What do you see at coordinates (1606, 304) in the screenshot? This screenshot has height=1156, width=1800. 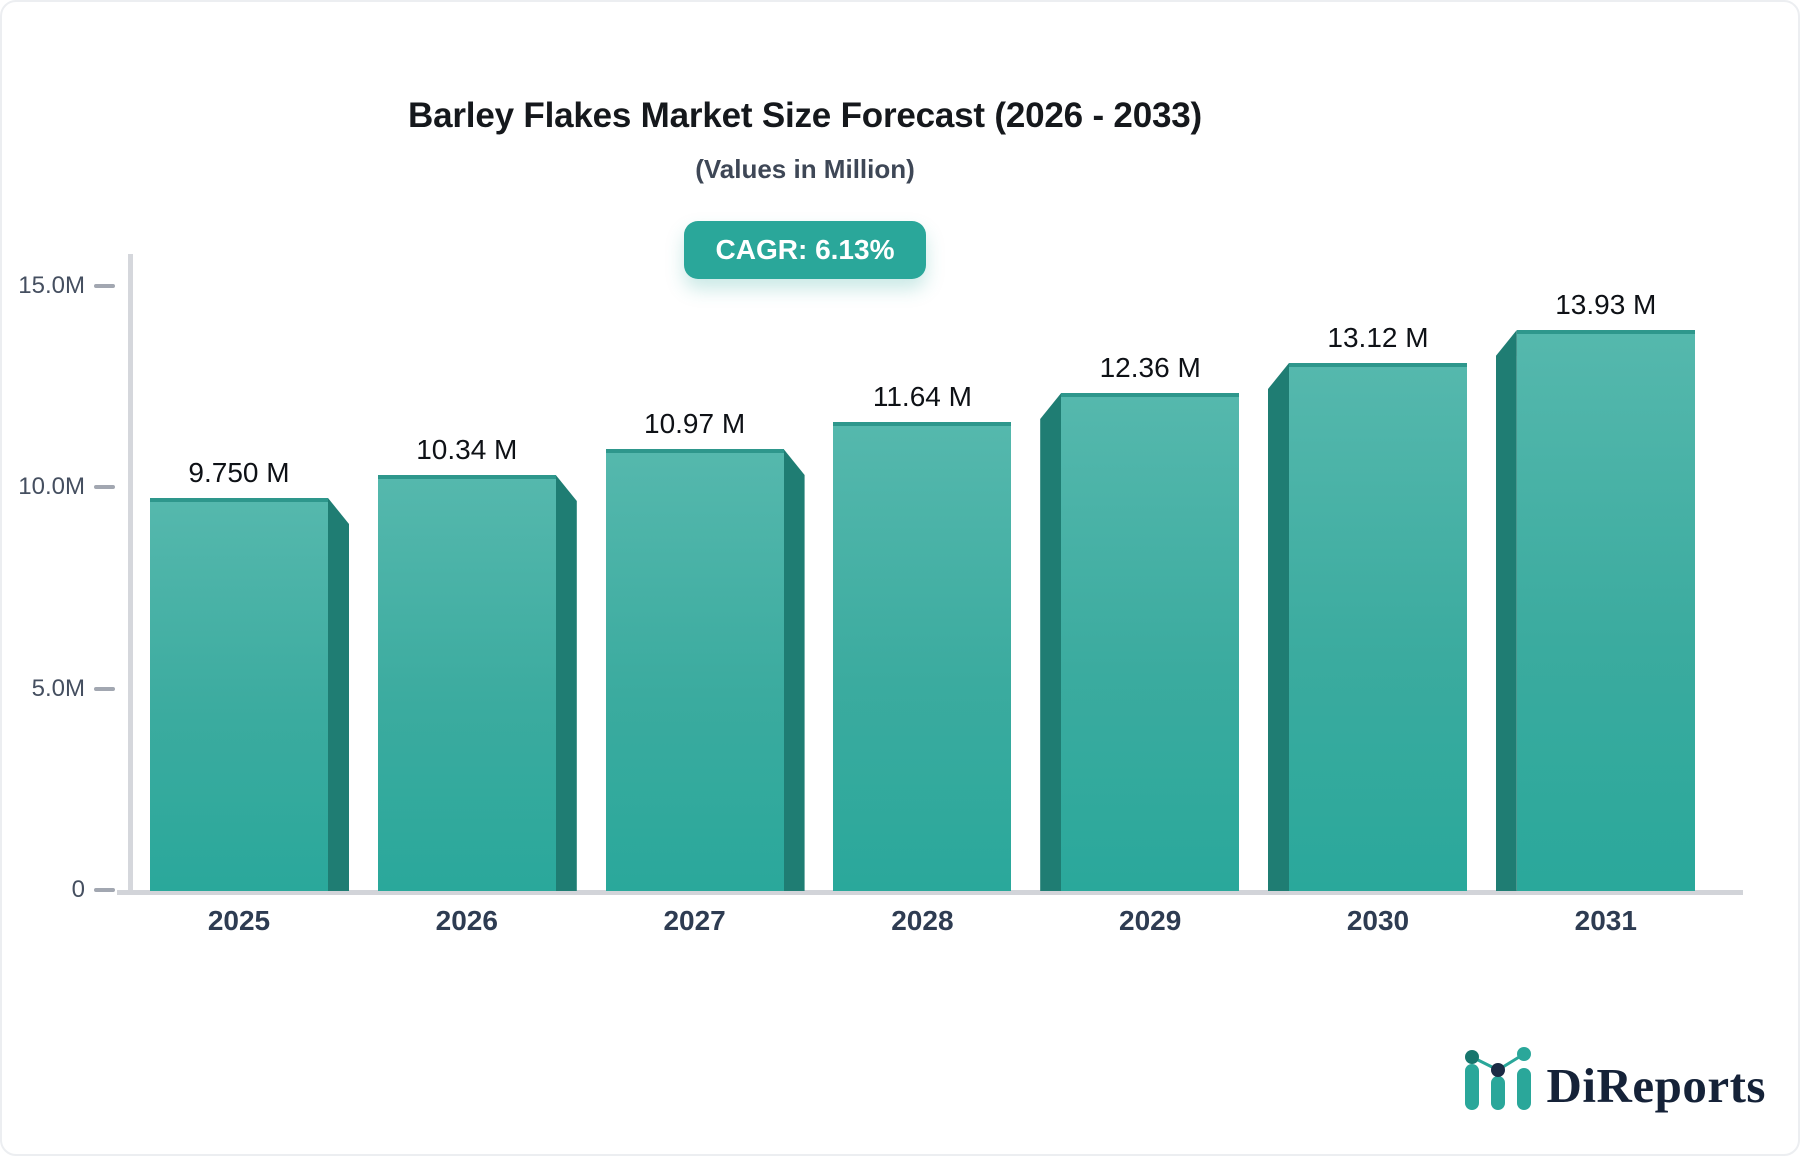 I see `bar-value-label: 13.93 M` at bounding box center [1606, 304].